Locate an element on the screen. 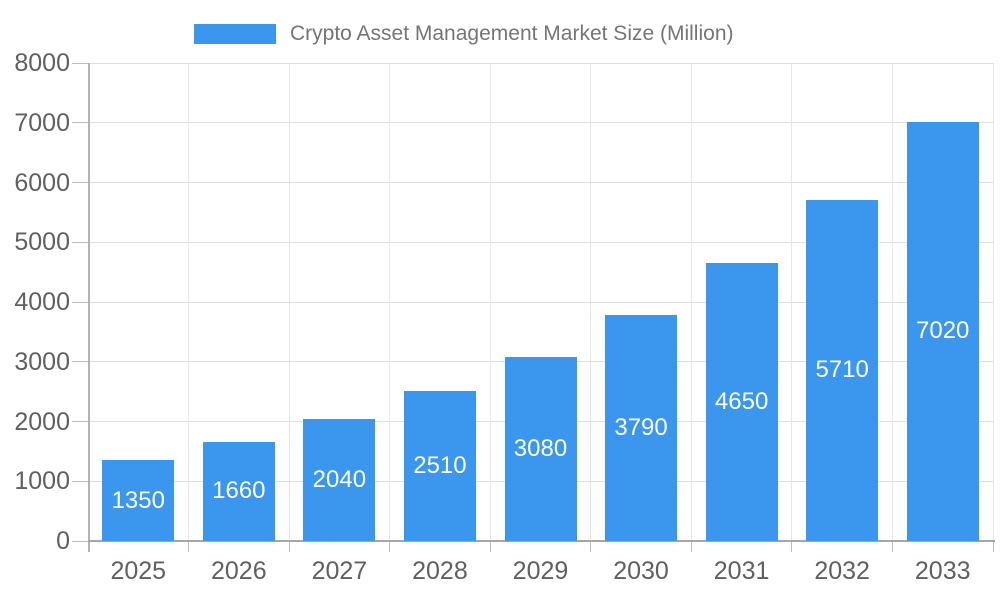  bar: 3080 is located at coordinates (540, 448).